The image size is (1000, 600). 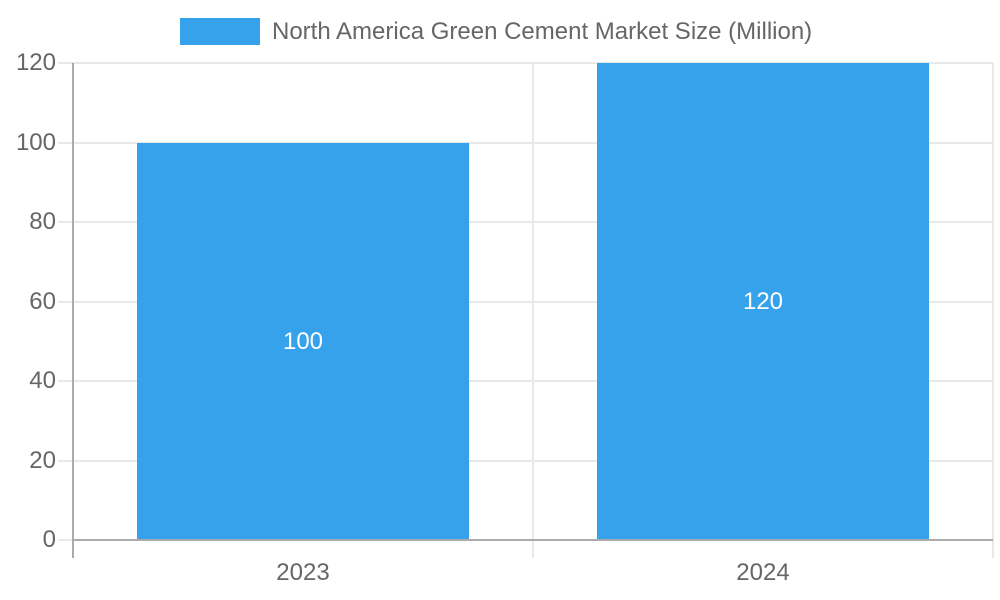 I want to click on y-tick-label: 60, so click(x=42, y=301).